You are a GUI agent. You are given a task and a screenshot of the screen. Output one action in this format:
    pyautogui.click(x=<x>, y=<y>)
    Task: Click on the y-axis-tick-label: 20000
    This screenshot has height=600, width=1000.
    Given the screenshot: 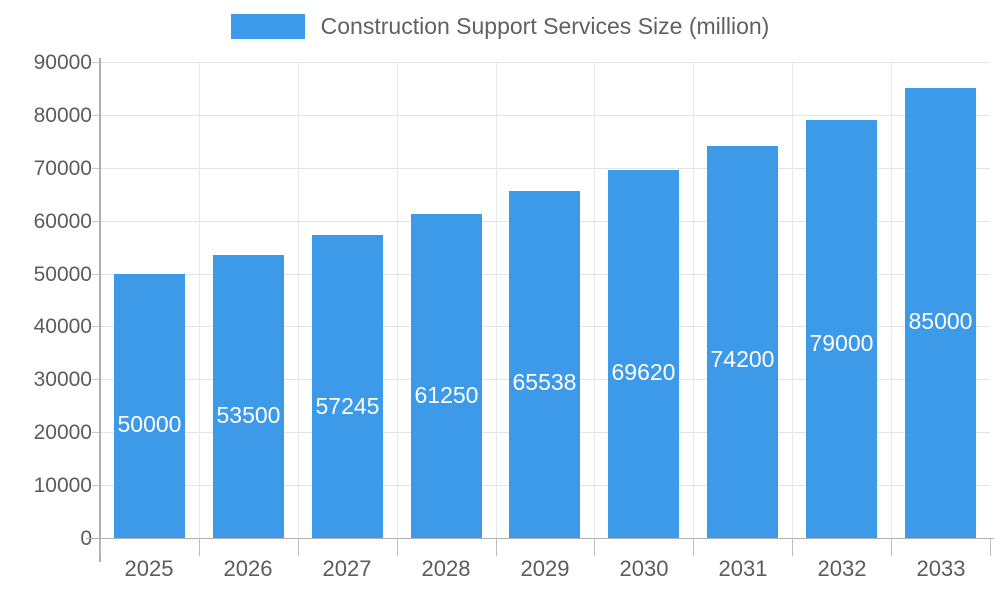 What is the action you would take?
    pyautogui.click(x=62, y=432)
    